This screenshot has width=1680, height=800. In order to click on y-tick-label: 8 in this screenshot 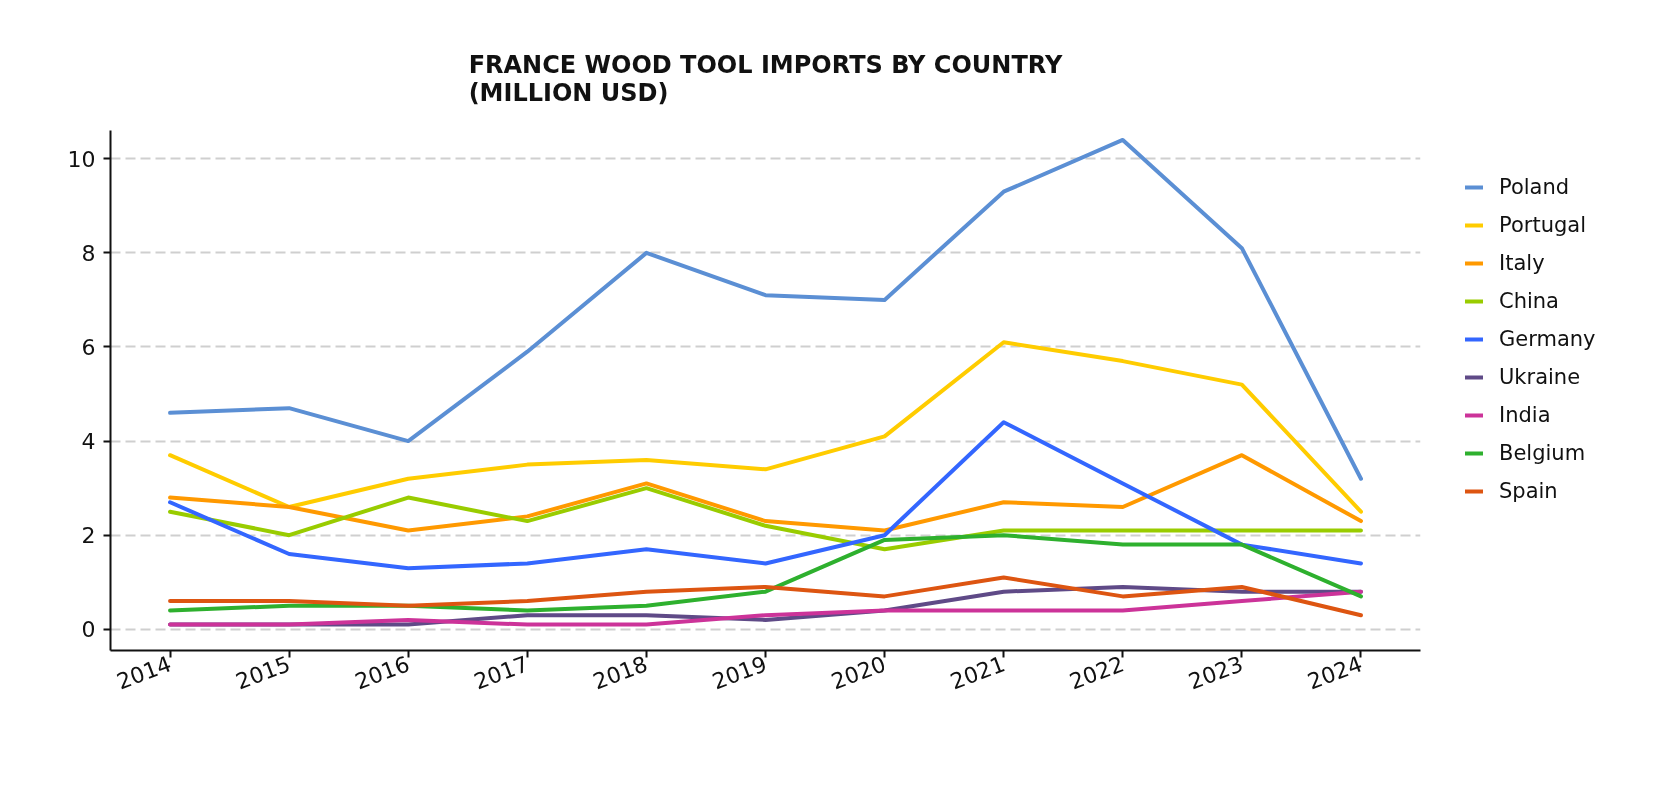, I will do `click(88, 253)`.